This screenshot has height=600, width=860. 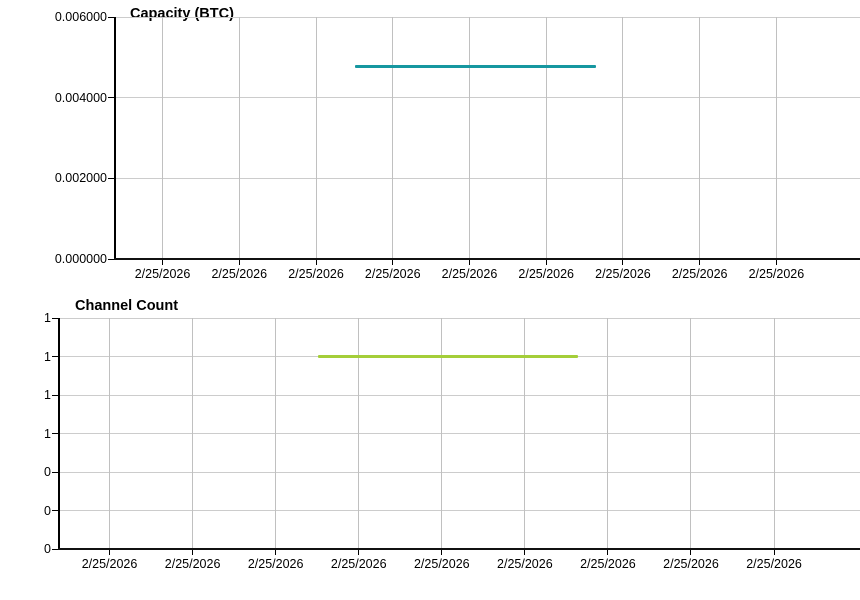 I want to click on series-line-capacity, so click(x=475, y=66).